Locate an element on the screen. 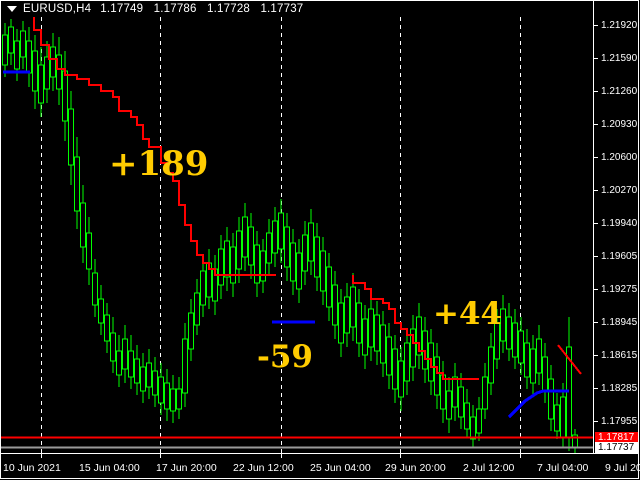 This screenshot has height=480, width=640. price-tick: 1.21590 is located at coordinates (615, 58).